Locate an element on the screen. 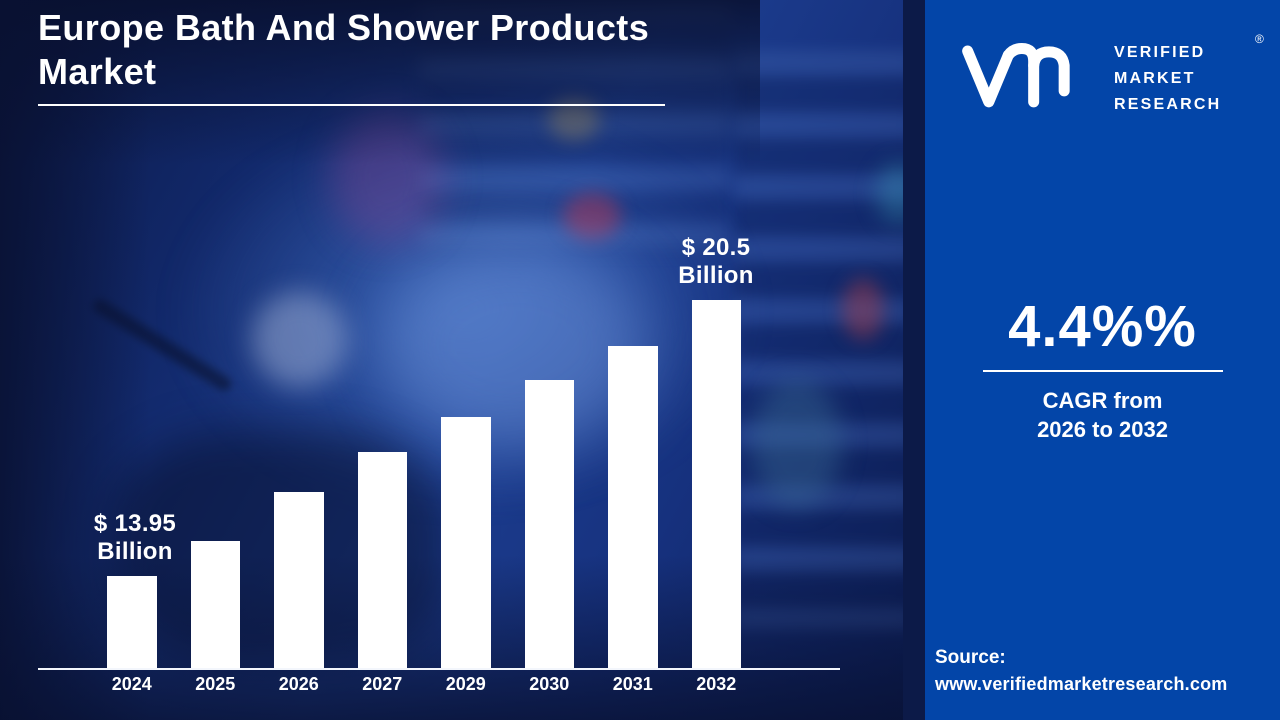  cagr-value: 4.4%% is located at coordinates (1102, 326).